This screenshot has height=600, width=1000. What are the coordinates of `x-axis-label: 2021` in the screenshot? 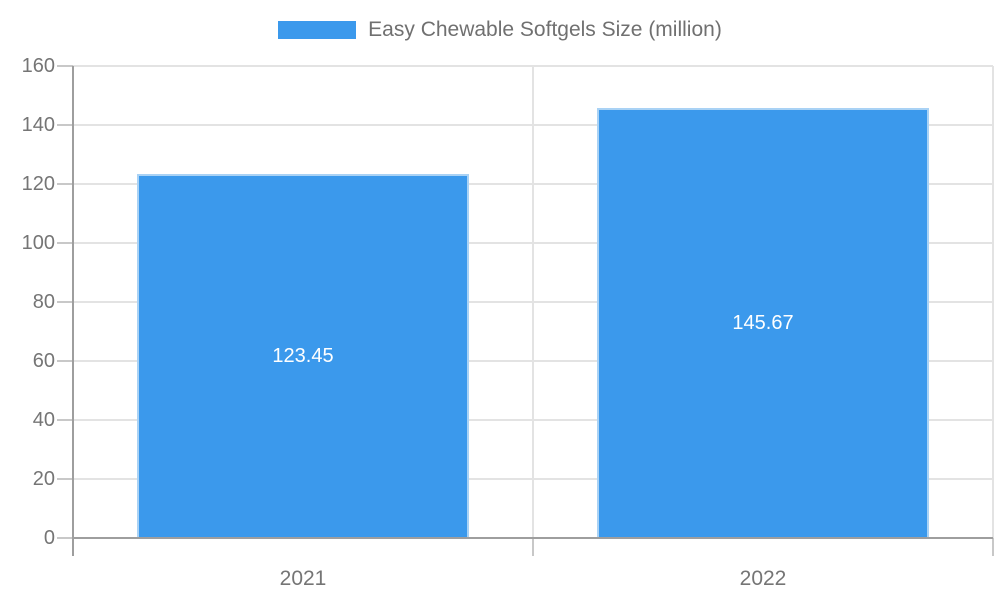 It's located at (303, 578).